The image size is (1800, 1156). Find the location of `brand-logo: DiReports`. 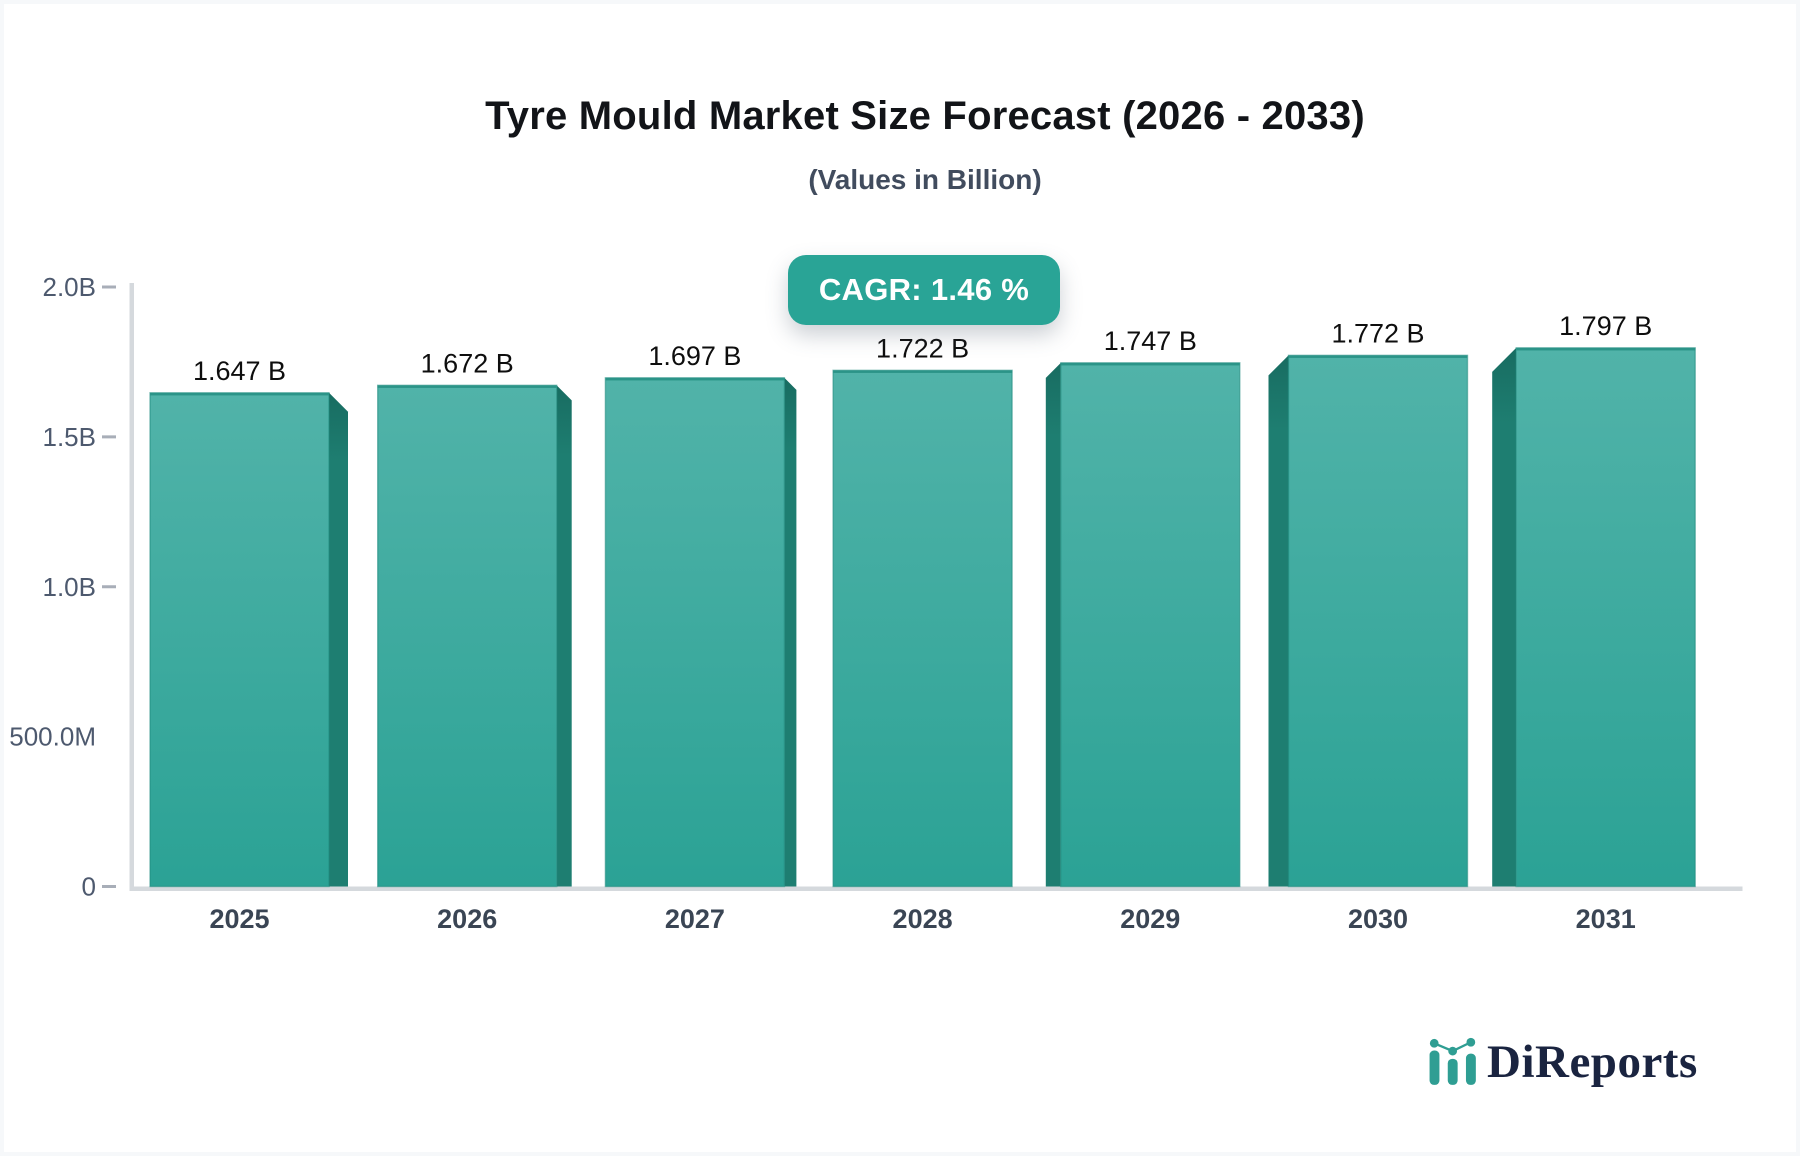

brand-logo: DiReports is located at coordinates (1563, 1062).